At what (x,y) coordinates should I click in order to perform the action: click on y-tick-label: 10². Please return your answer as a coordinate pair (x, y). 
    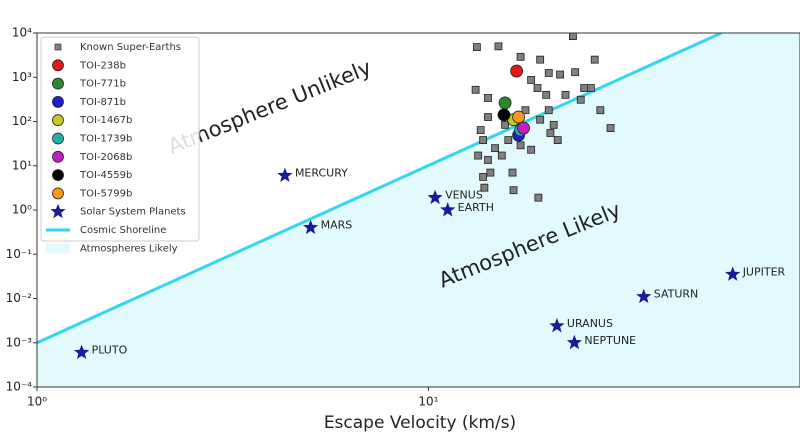
    Looking at the image, I should click on (22, 121).